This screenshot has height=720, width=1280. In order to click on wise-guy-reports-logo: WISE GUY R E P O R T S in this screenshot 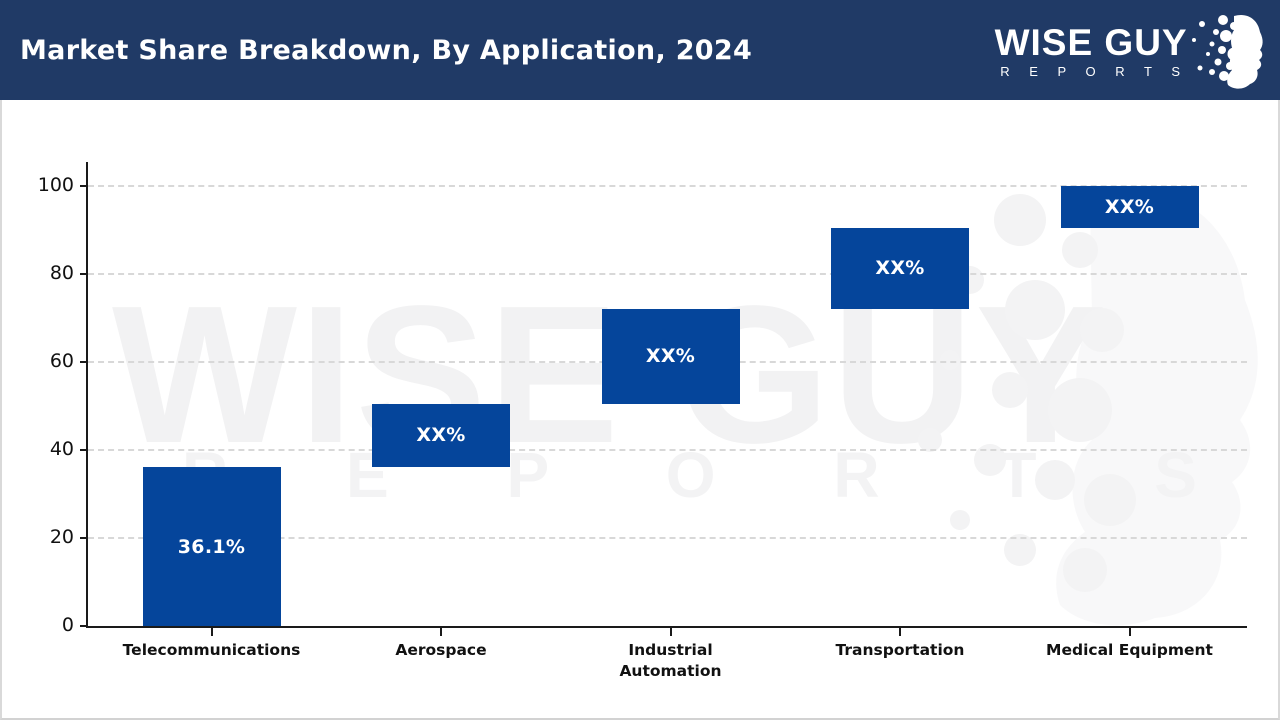, I will do `click(1129, 51)`.